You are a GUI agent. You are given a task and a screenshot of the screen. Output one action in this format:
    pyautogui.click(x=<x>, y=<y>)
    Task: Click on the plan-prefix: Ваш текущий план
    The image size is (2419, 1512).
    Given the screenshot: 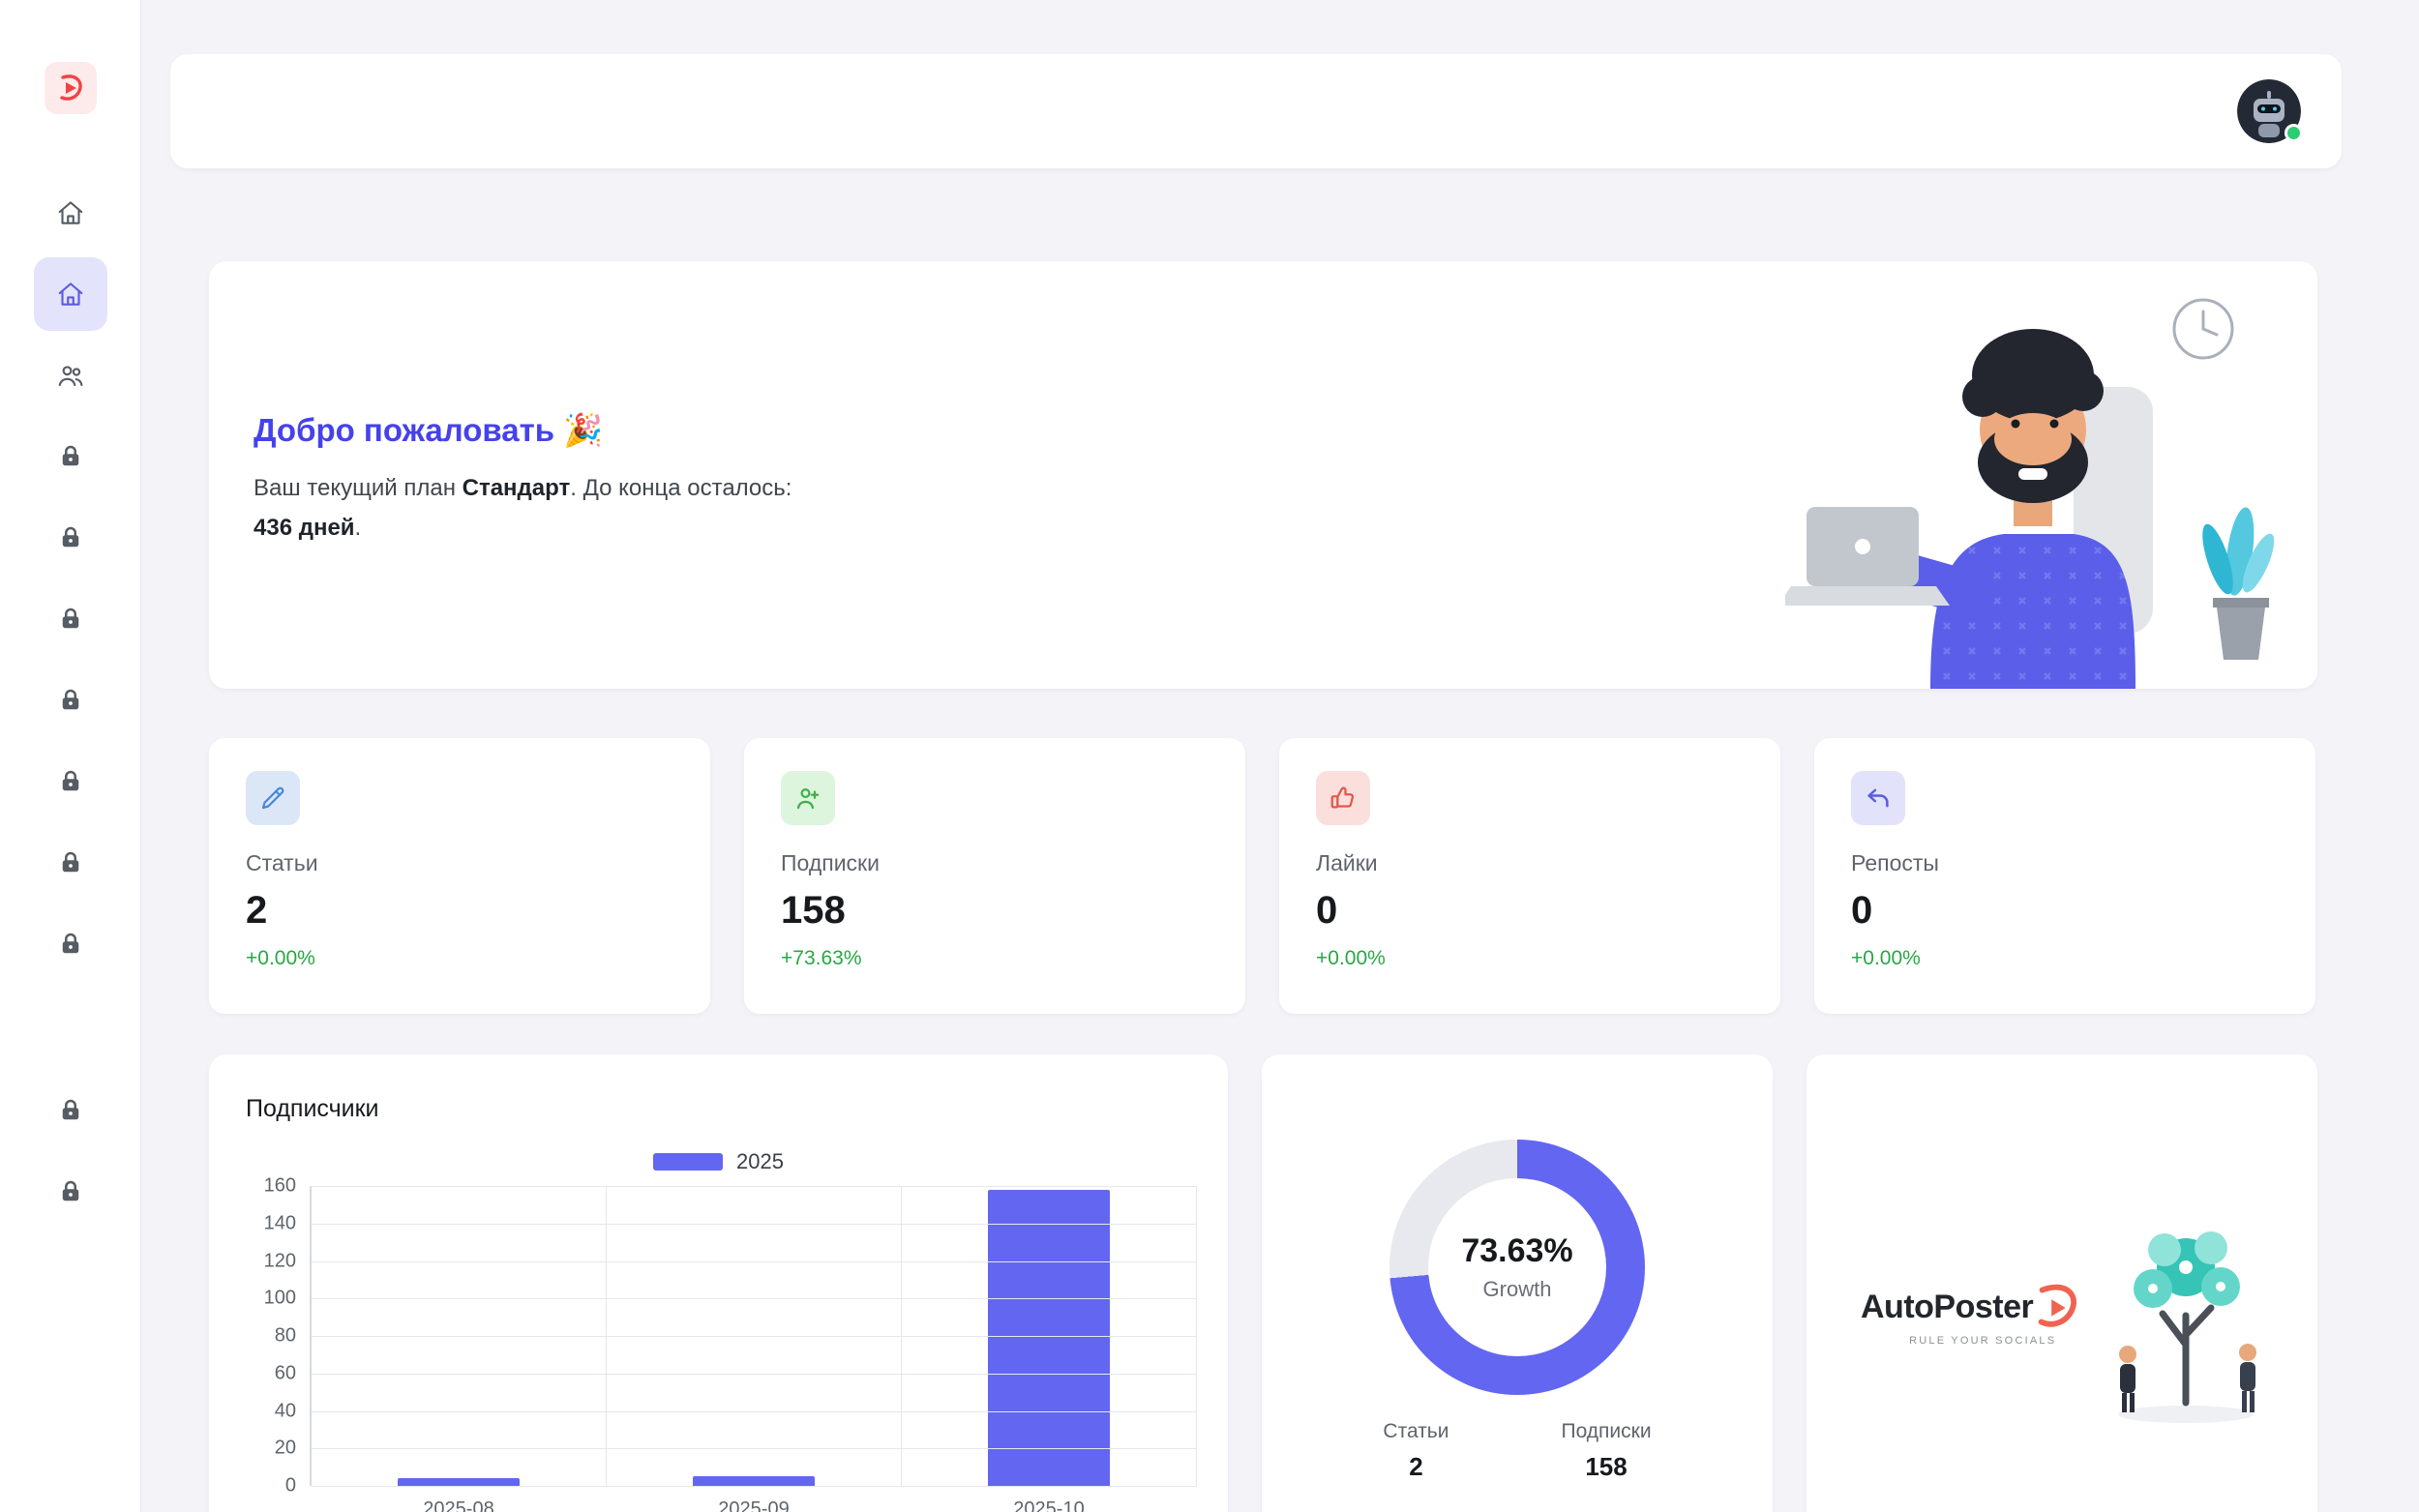 What is the action you would take?
    pyautogui.click(x=359, y=488)
    